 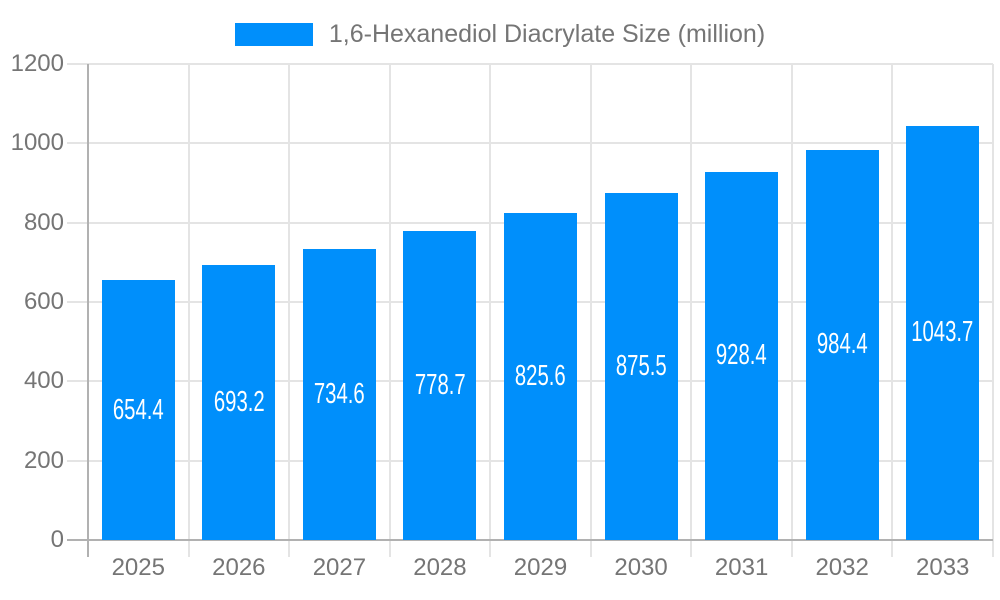 What do you see at coordinates (540, 567) in the screenshot?
I see `x-axis-label: 2029` at bounding box center [540, 567].